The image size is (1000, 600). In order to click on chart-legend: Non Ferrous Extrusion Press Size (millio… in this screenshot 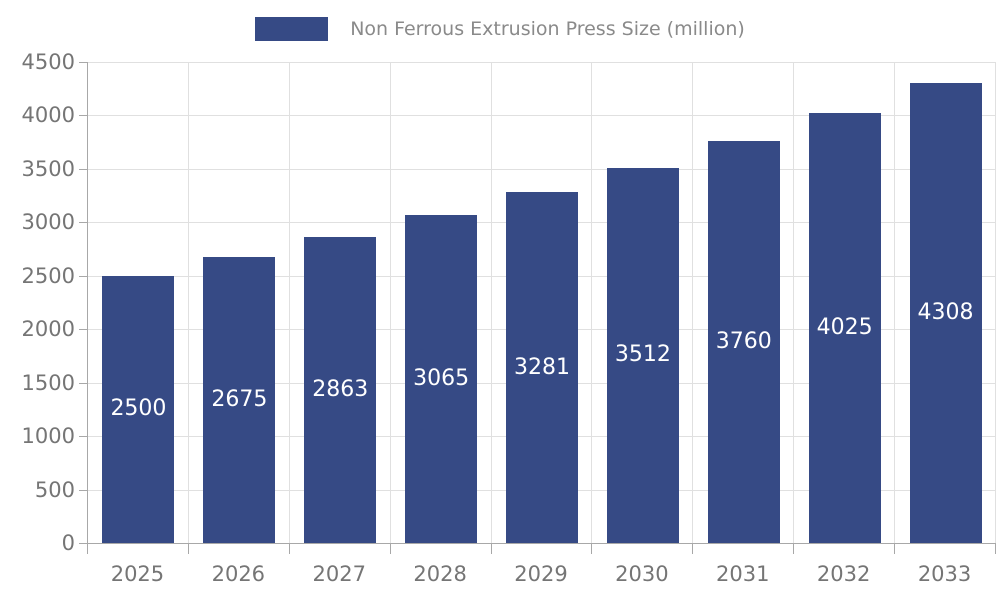, I will do `click(500, 29)`.